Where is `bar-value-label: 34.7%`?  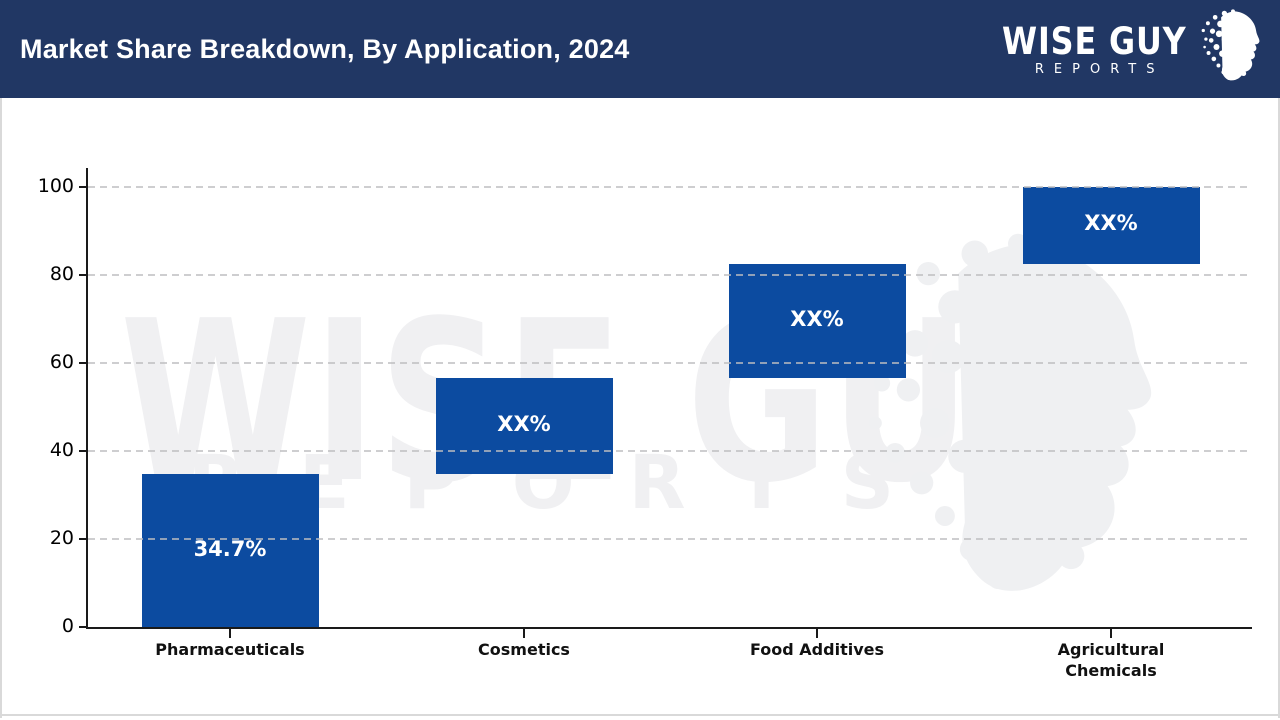 bar-value-label: 34.7% is located at coordinates (230, 548).